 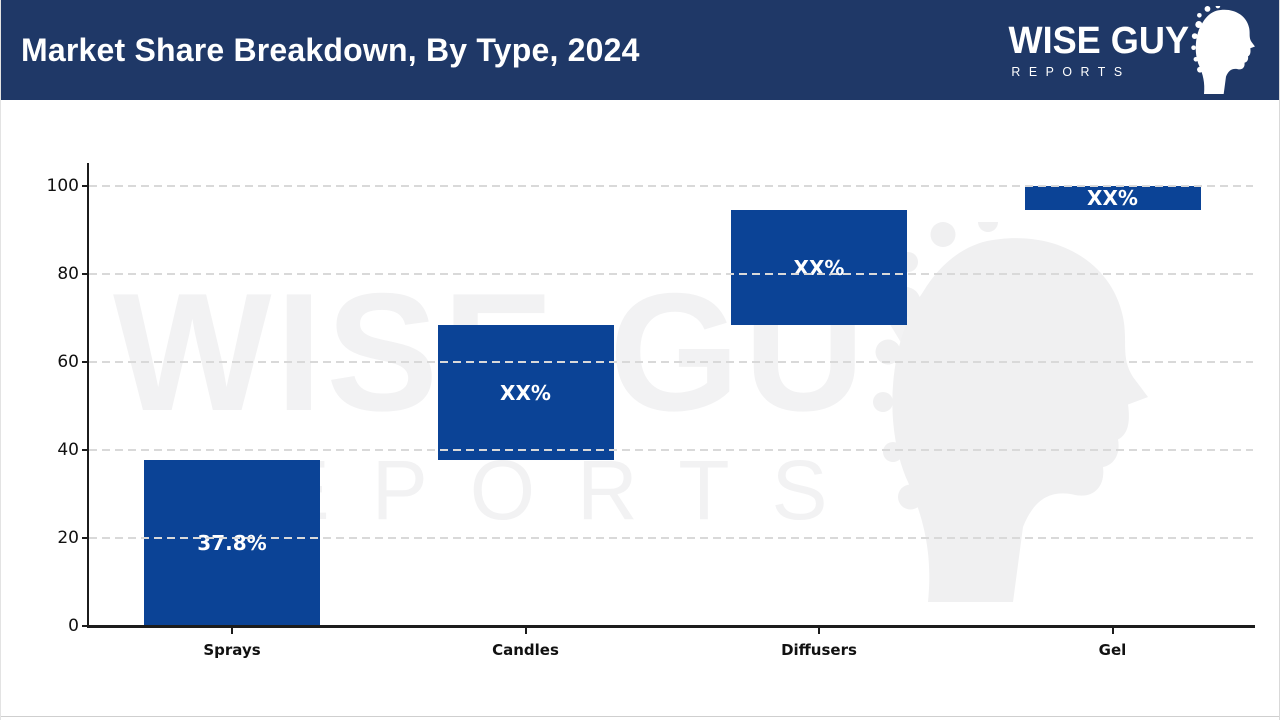 I want to click on y-tick-label-100: 100, so click(x=62, y=186).